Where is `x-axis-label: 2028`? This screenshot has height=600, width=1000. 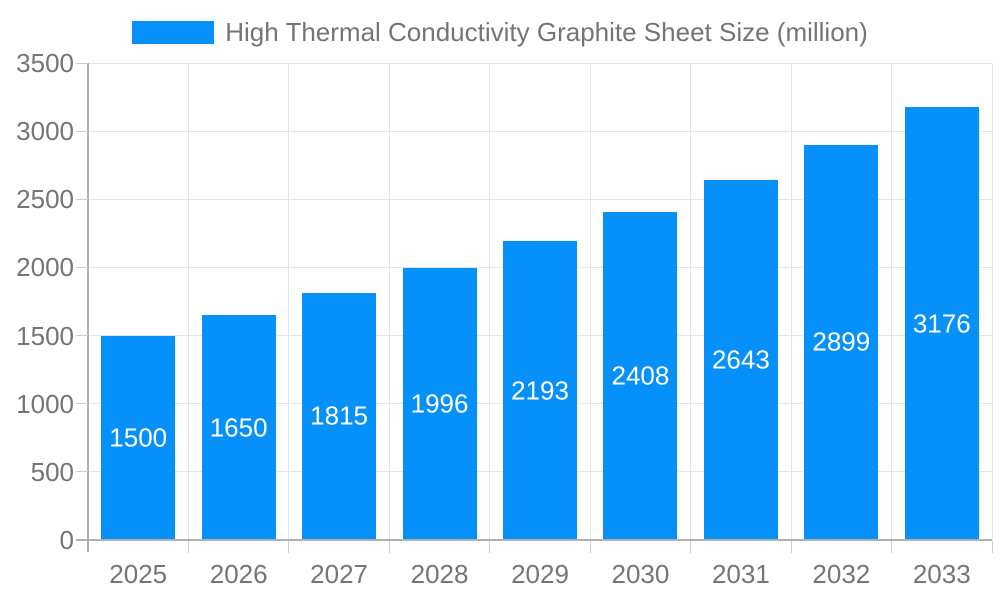 x-axis-label: 2028 is located at coordinates (439, 574).